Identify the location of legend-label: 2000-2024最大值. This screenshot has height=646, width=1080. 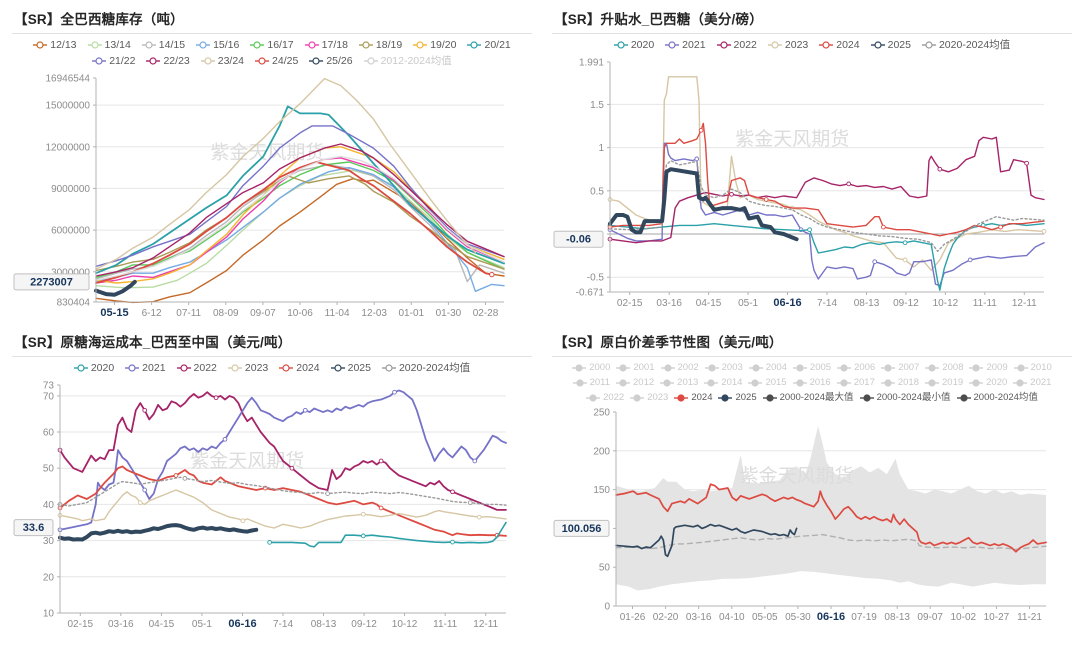
(816, 397).